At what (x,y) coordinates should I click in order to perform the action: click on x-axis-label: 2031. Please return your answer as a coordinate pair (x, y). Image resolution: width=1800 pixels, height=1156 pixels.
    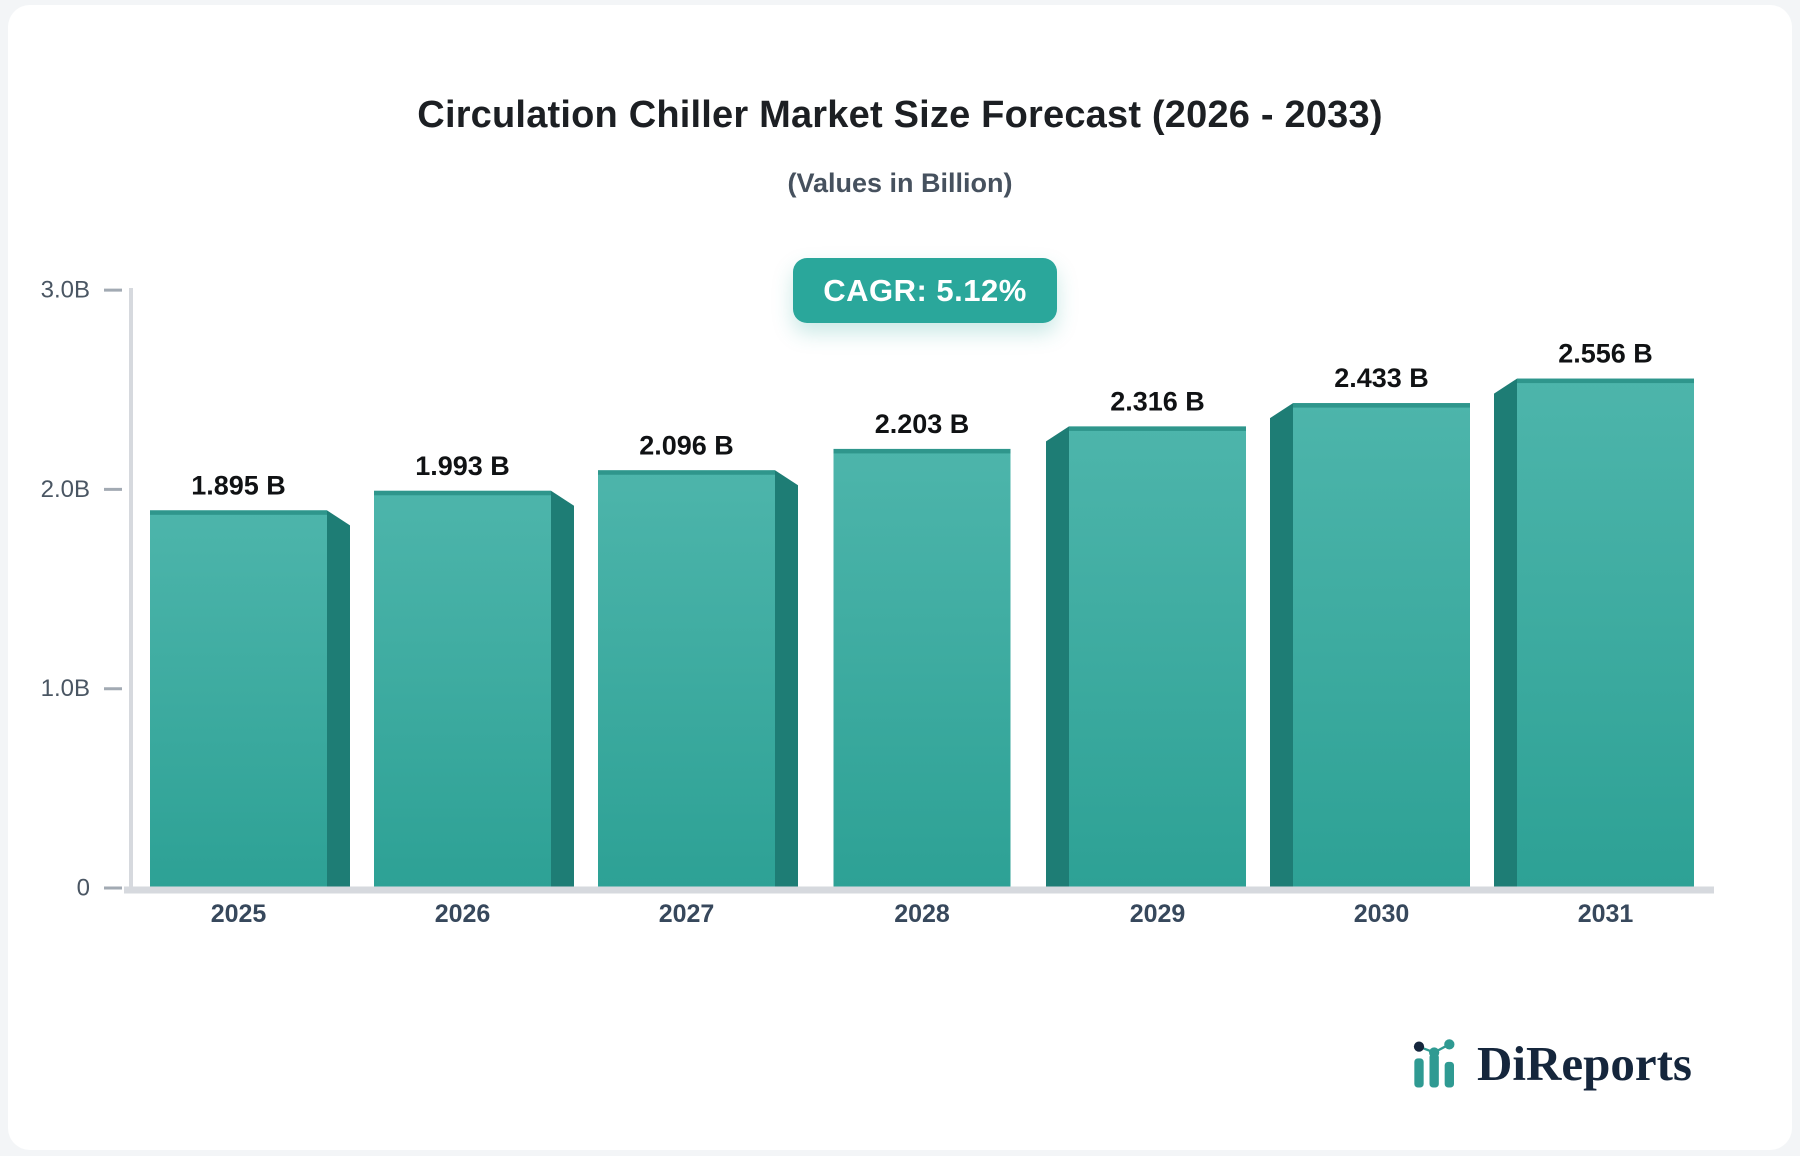
    Looking at the image, I should click on (1606, 914).